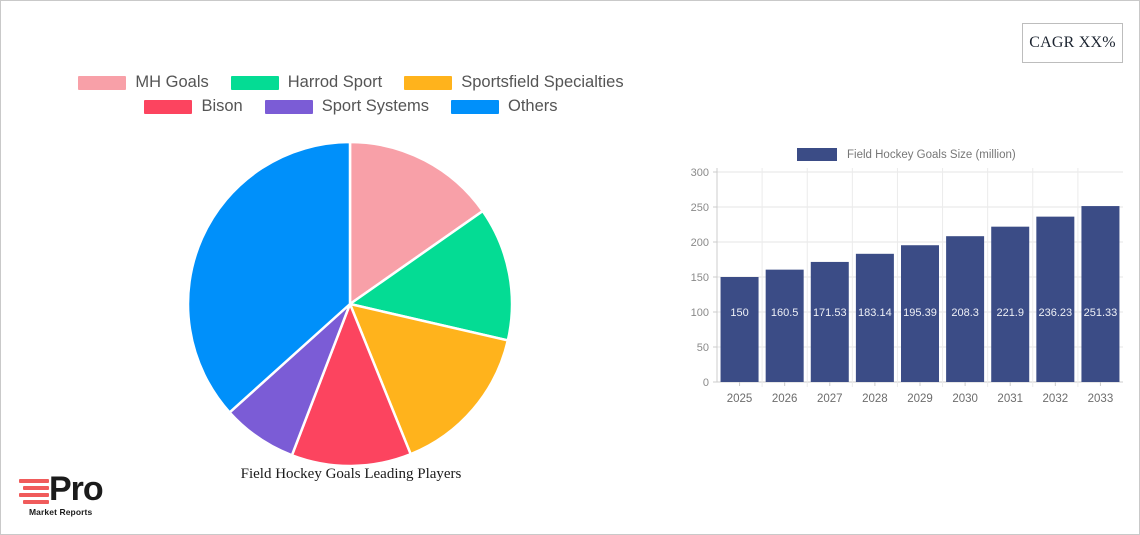 The height and width of the screenshot is (535, 1140). What do you see at coordinates (542, 82) in the screenshot?
I see `legend-label: Sportsfield Specialties` at bounding box center [542, 82].